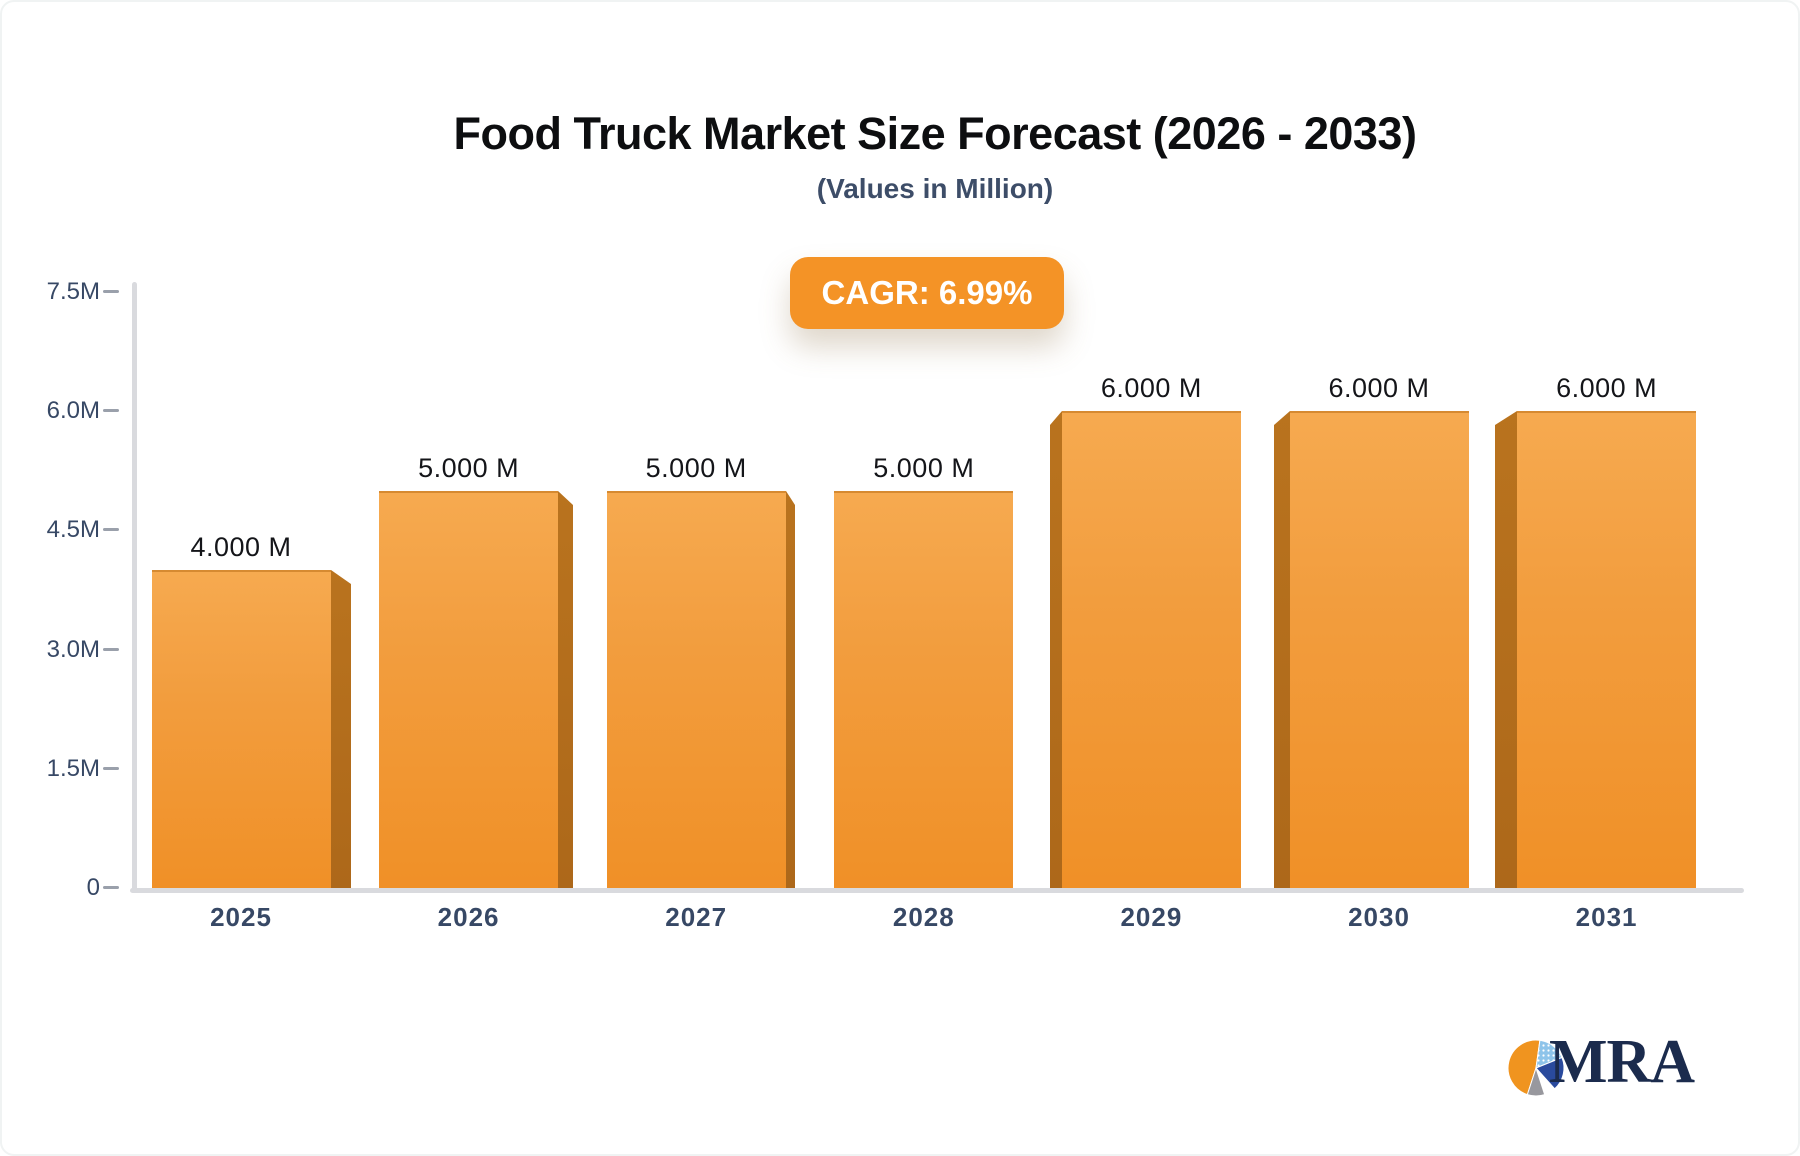 This screenshot has width=1800, height=1156. I want to click on bar-2026, so click(468, 689).